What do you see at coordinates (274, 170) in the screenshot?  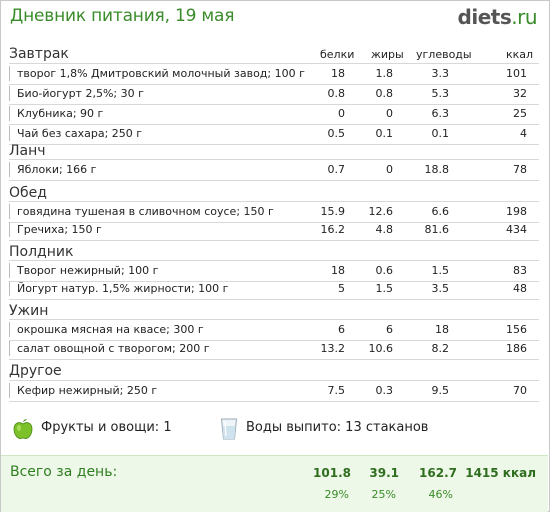 I see `table-row: Яблоки; 166 г 0.7 0 18.8 78` at bounding box center [274, 170].